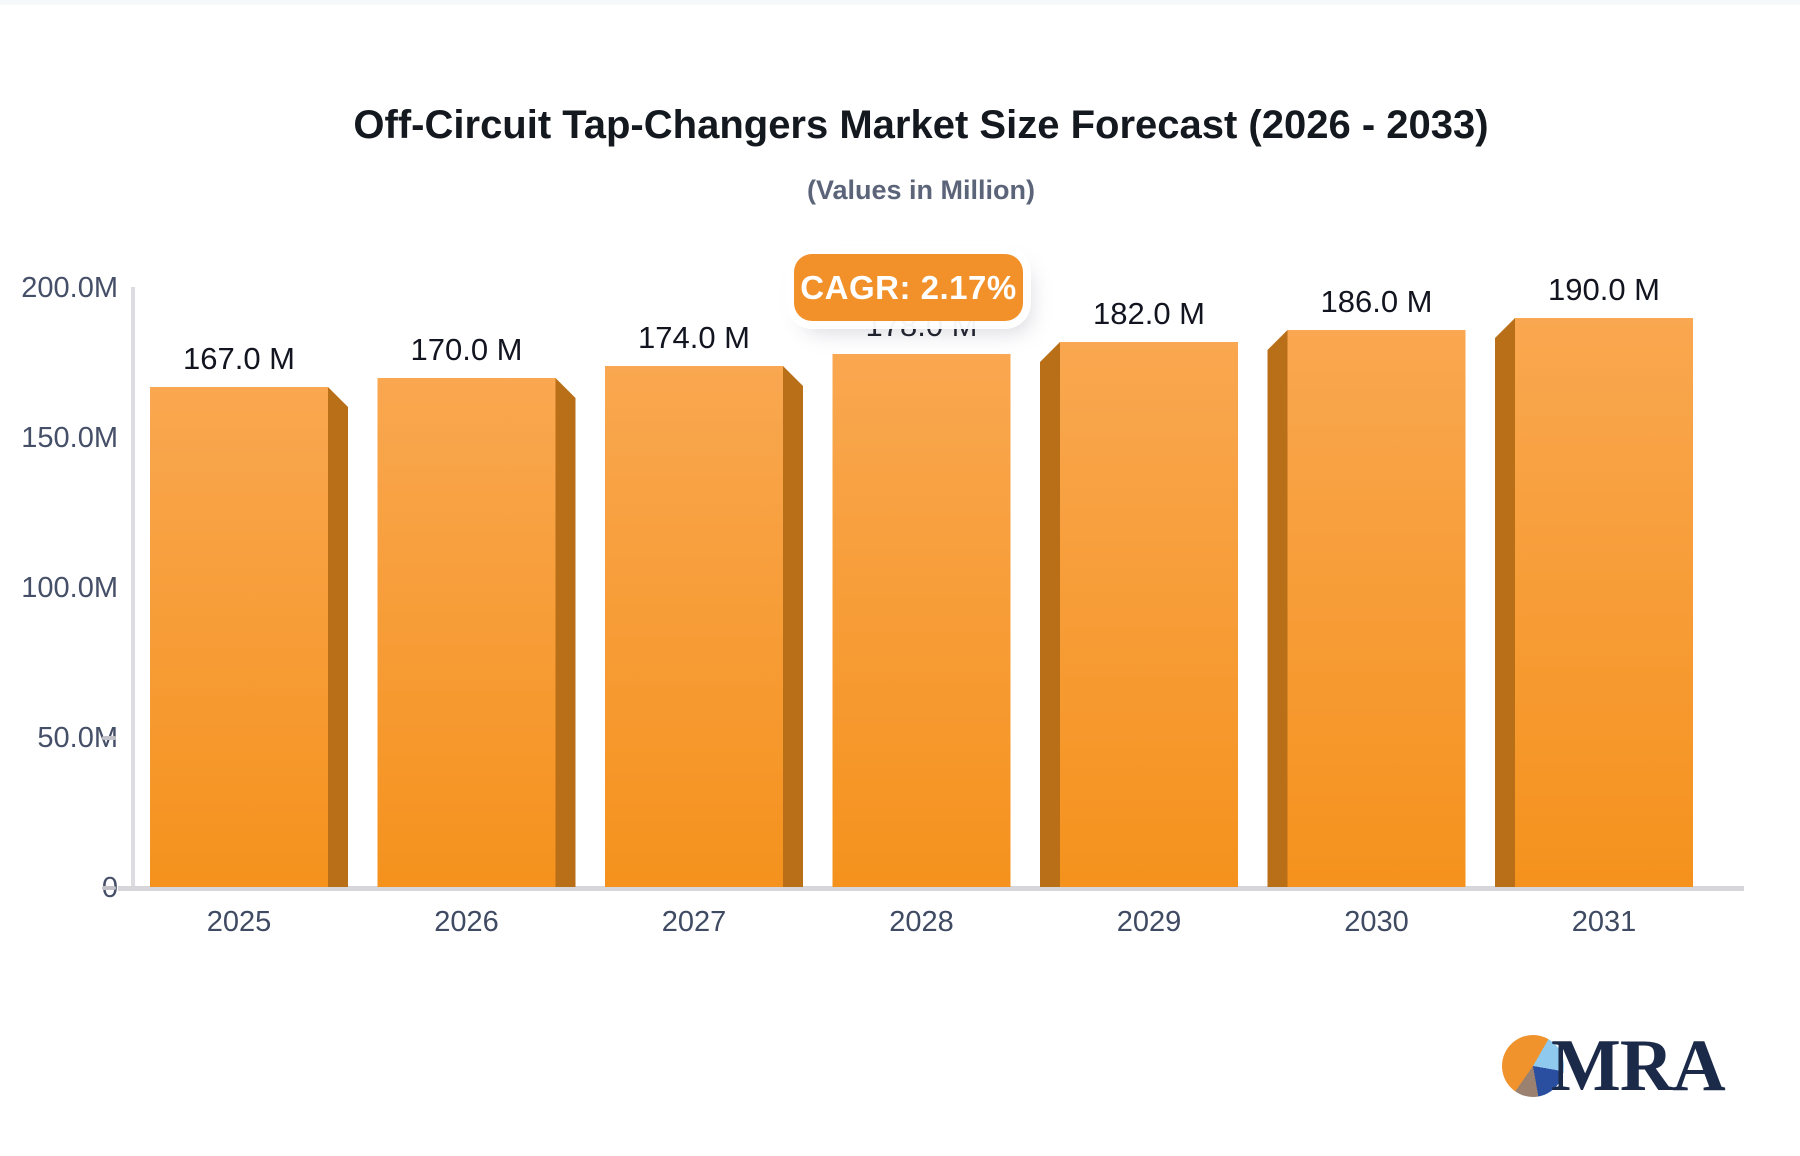  Describe the element at coordinates (931, 888) in the screenshot. I see `x-axis-baseline` at that location.